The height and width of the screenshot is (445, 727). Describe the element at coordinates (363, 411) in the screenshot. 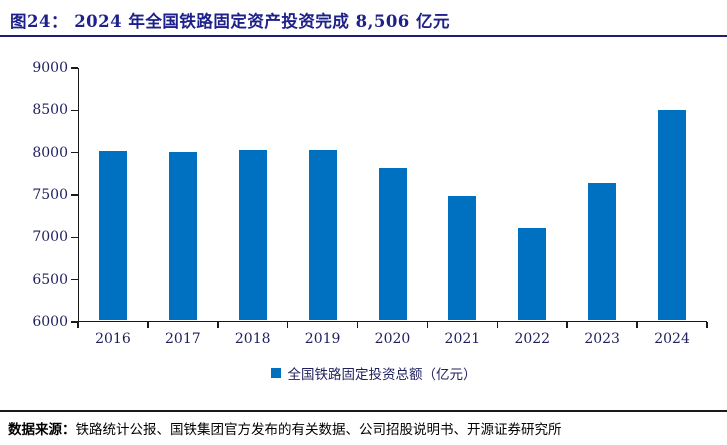

I see `source-divider` at that location.